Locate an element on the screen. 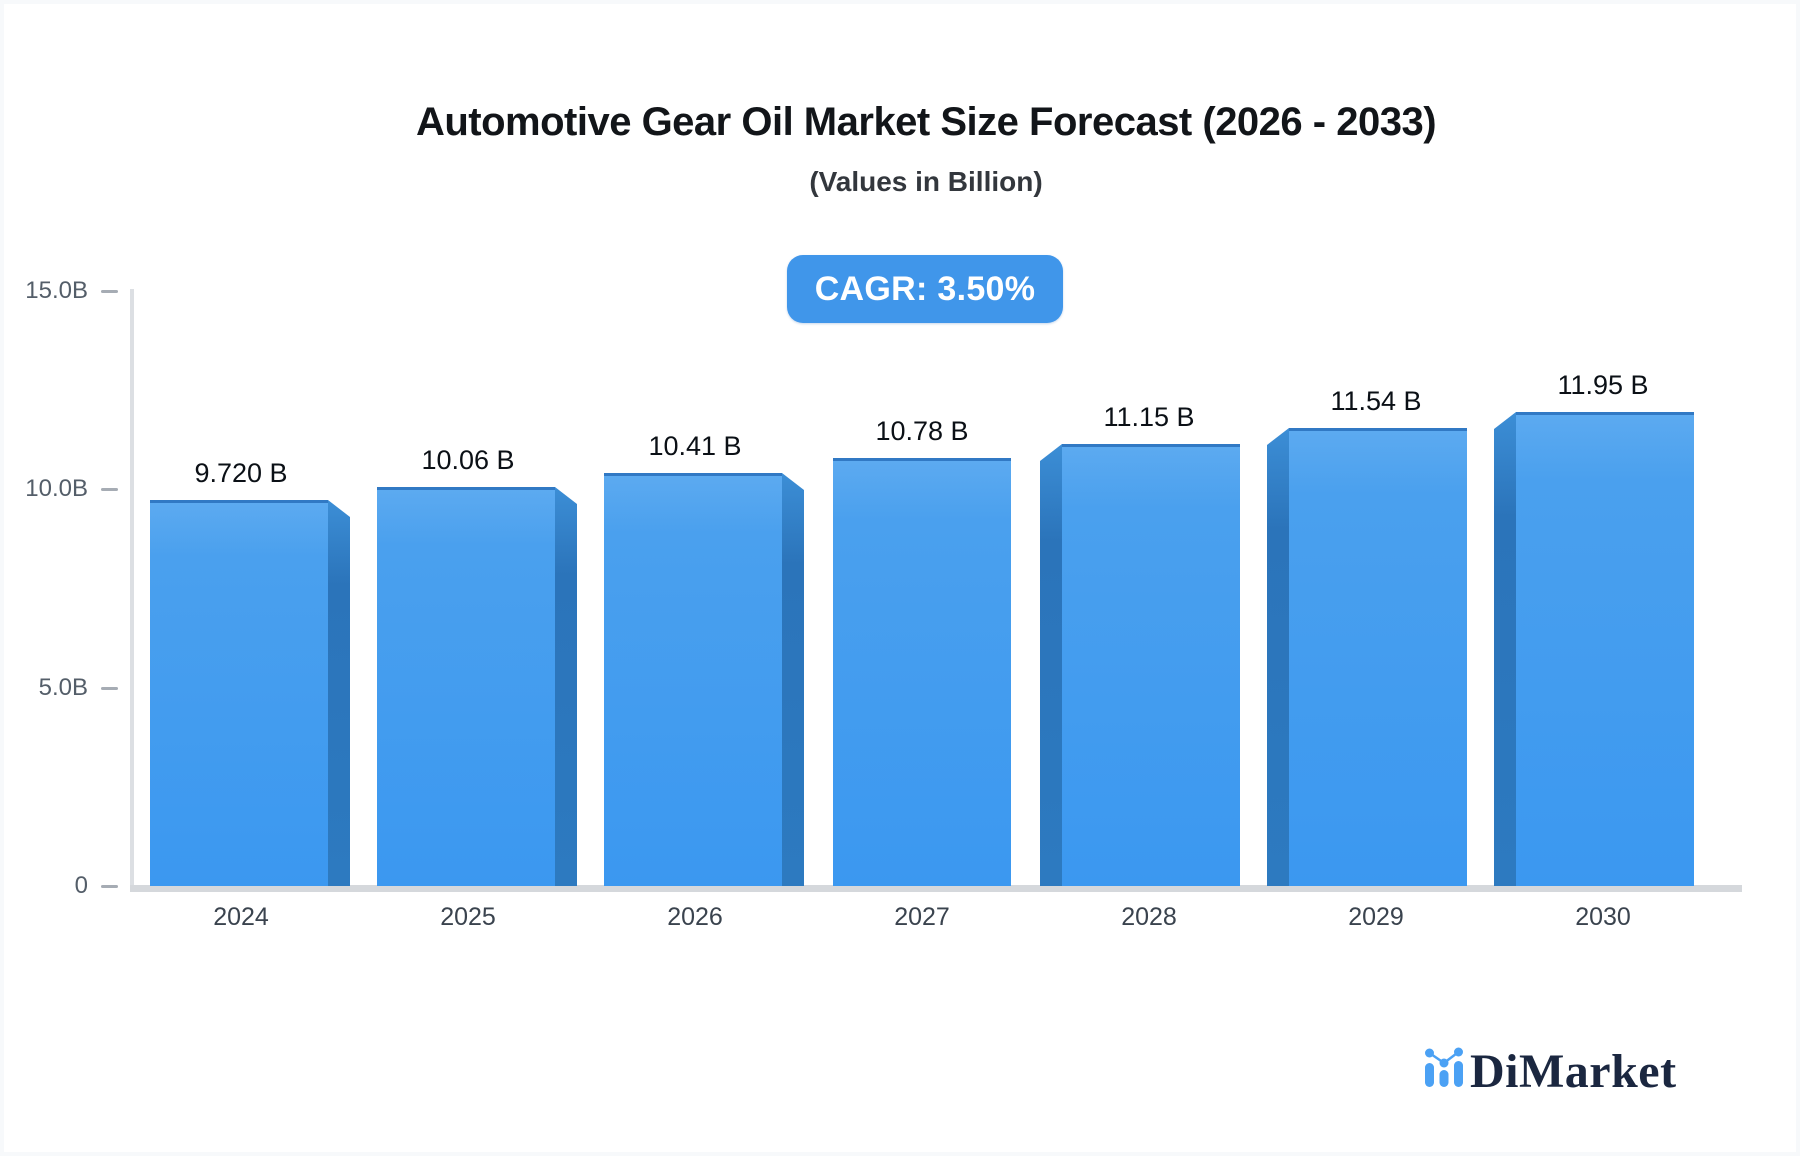 Image resolution: width=1800 pixels, height=1156 pixels. y-tick-label: 0 is located at coordinates (81, 885).